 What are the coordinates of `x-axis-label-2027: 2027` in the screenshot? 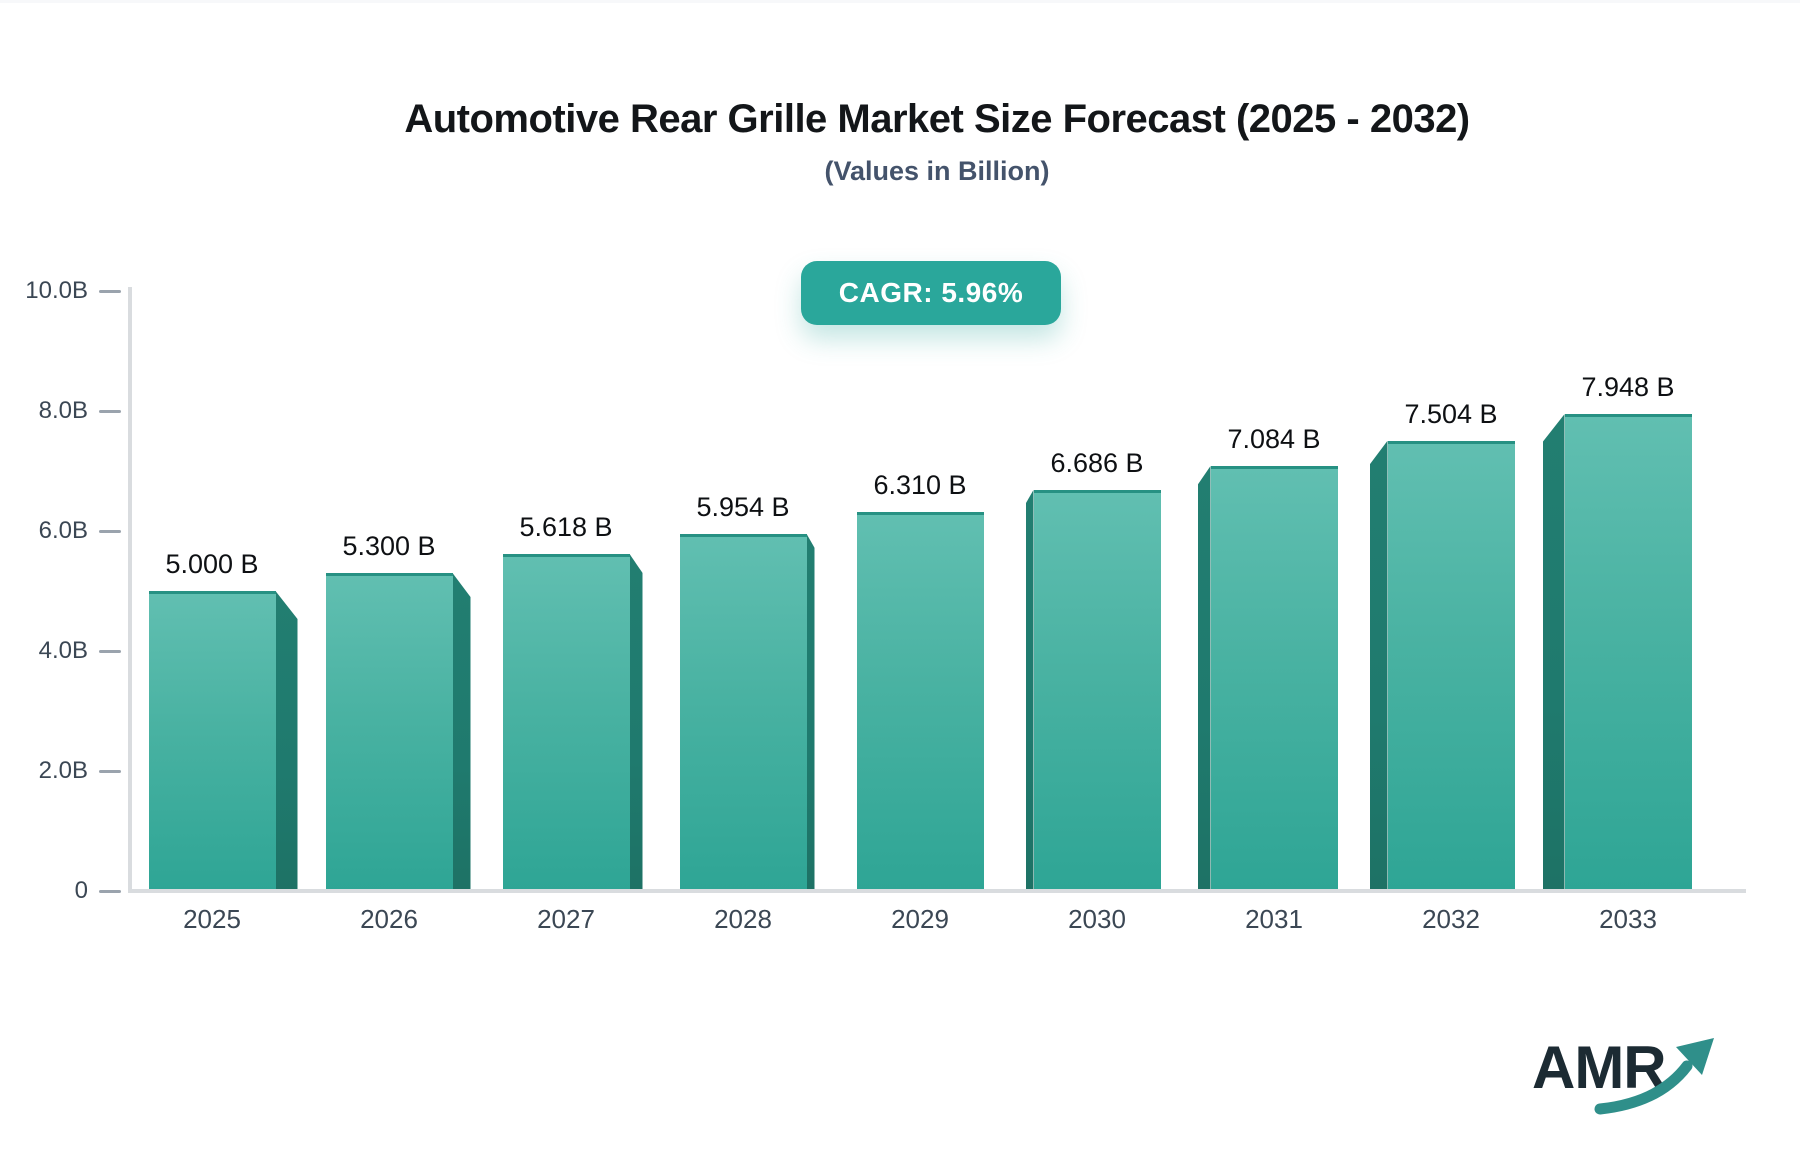 It's located at (566, 919).